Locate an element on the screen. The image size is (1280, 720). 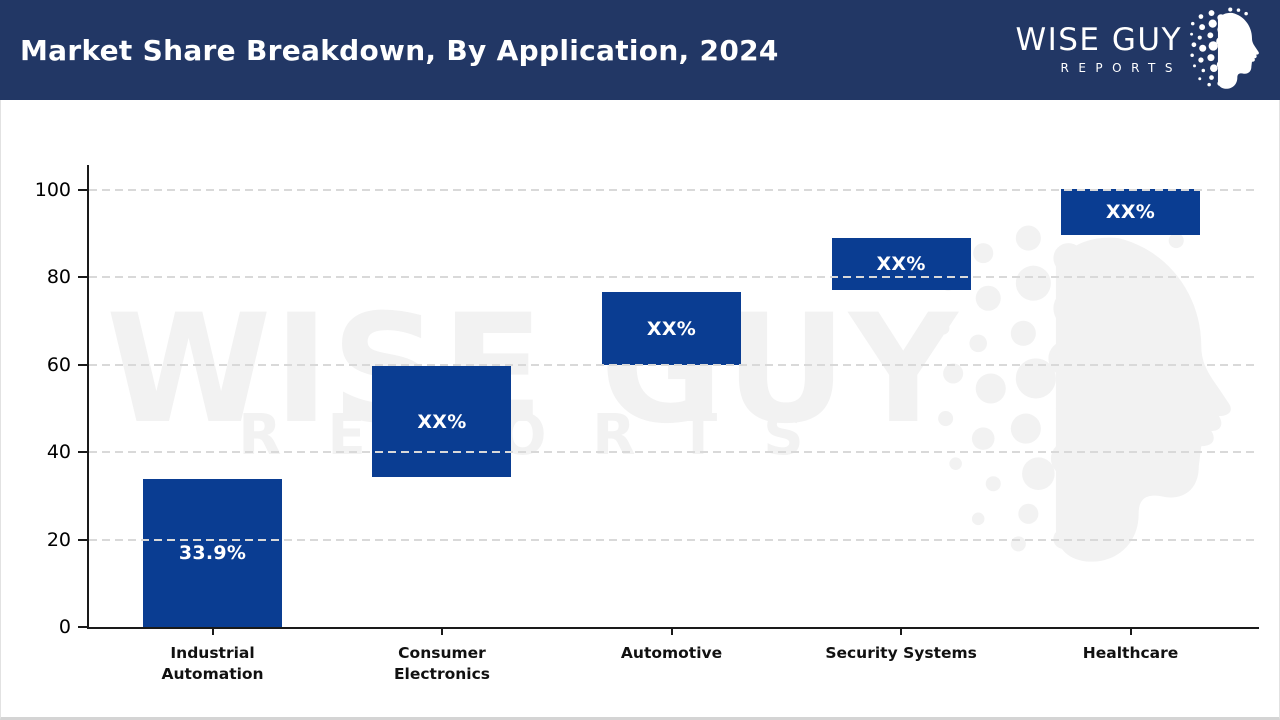
bar-healthcare: XX% is located at coordinates (1131, 212).